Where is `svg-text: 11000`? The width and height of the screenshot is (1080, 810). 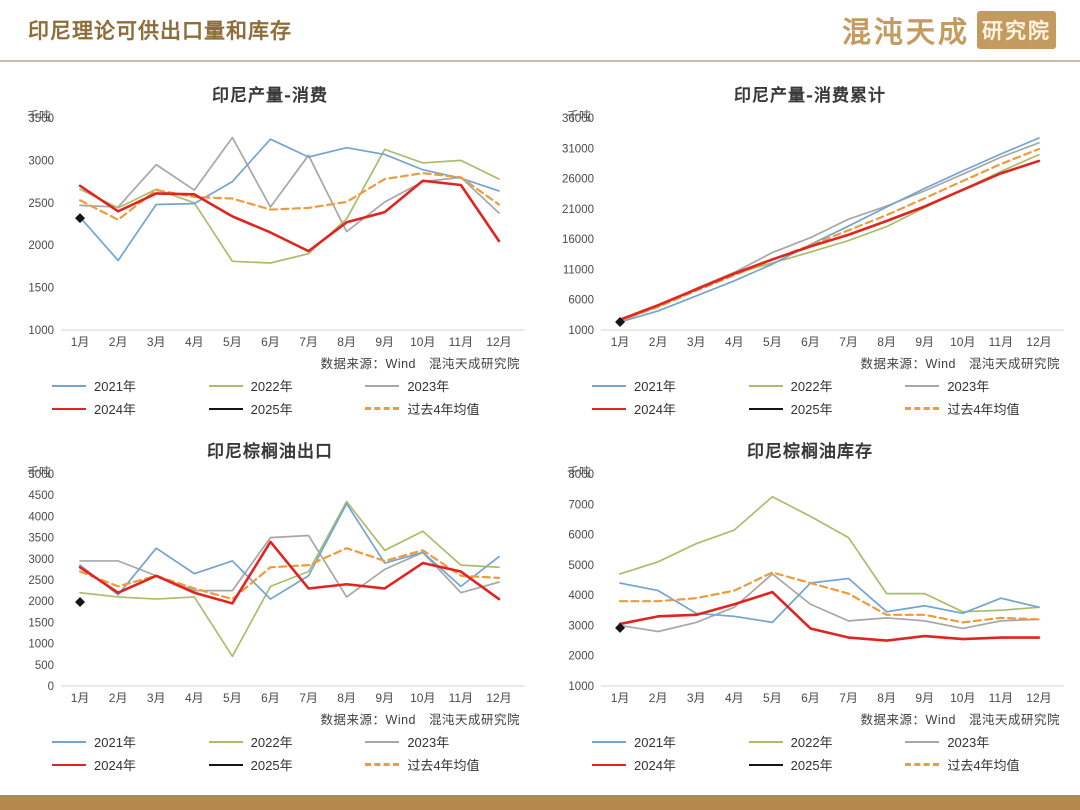
svg-text: 11000 is located at coordinates (577, 270).